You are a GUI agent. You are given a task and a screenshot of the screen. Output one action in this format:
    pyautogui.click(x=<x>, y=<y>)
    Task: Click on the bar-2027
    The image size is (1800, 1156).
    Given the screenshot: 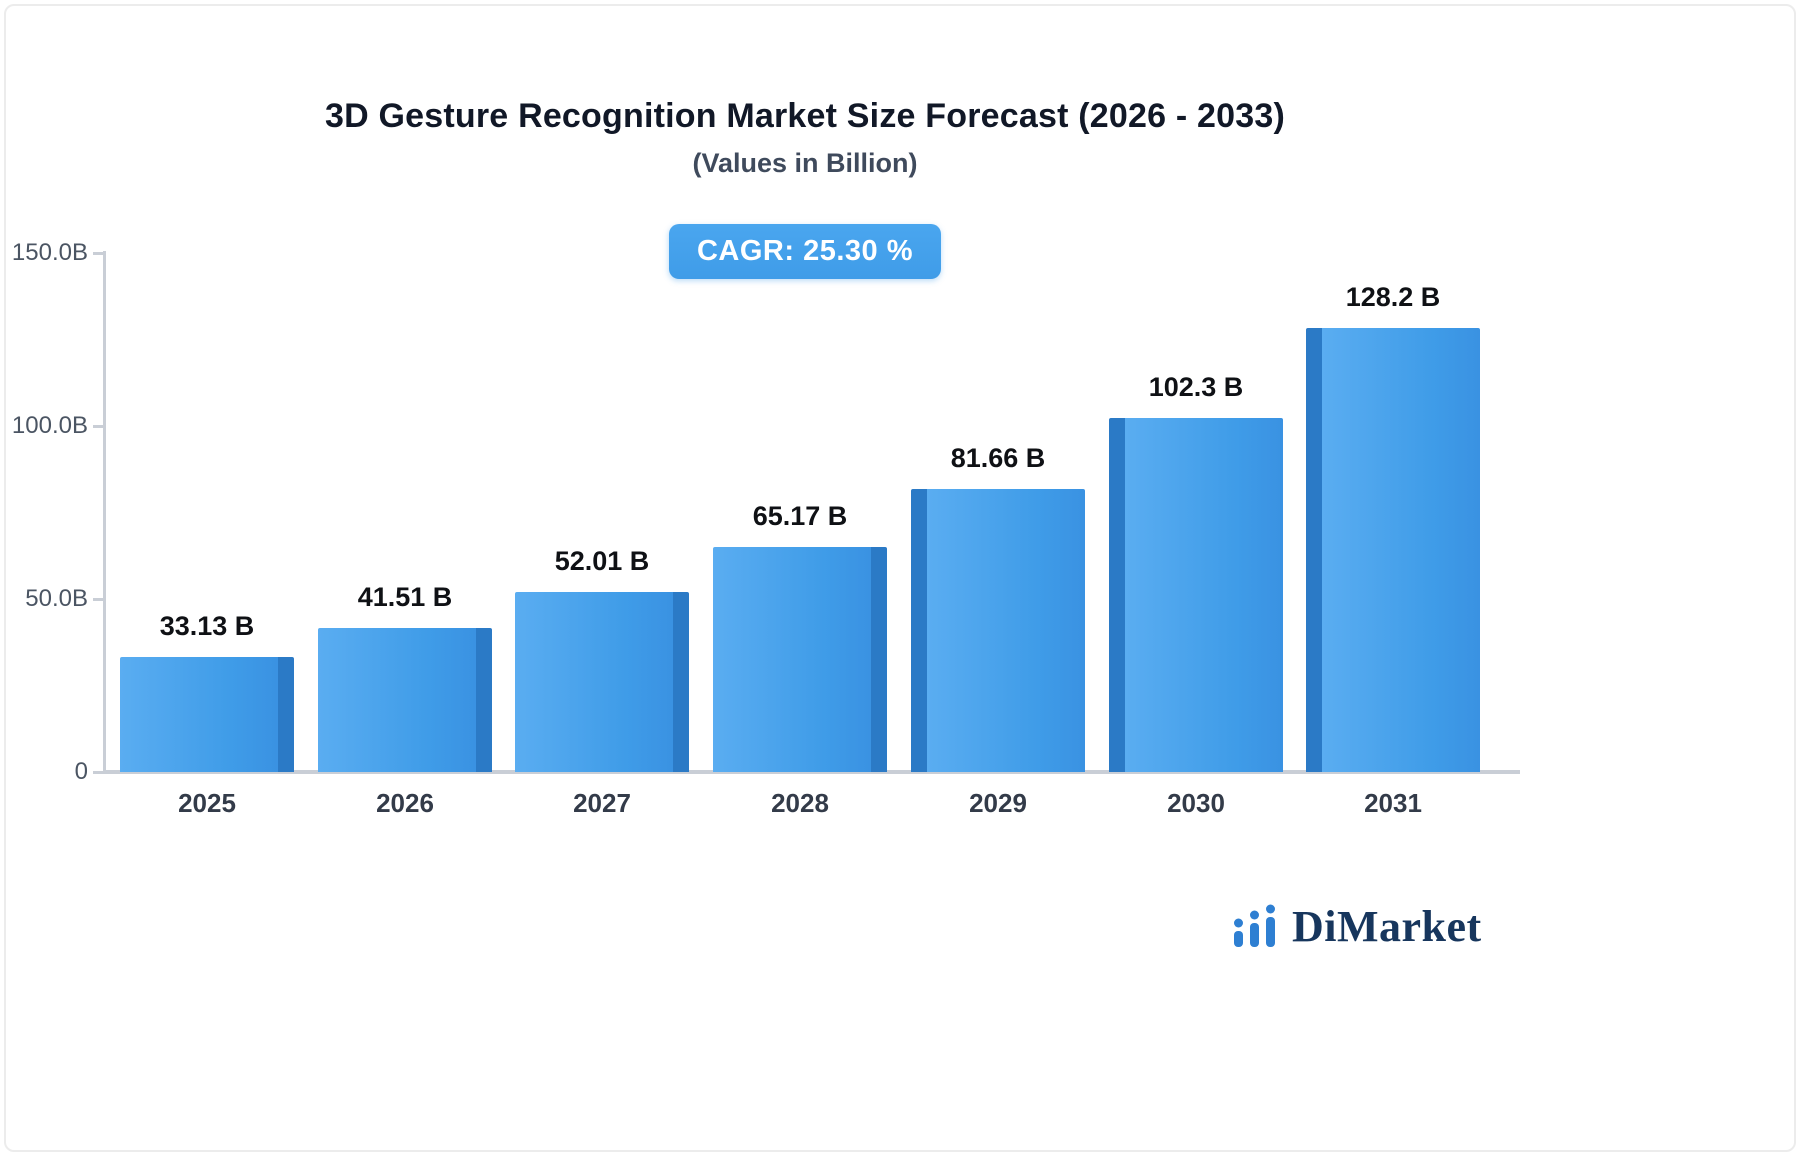 What is the action you would take?
    pyautogui.click(x=602, y=682)
    